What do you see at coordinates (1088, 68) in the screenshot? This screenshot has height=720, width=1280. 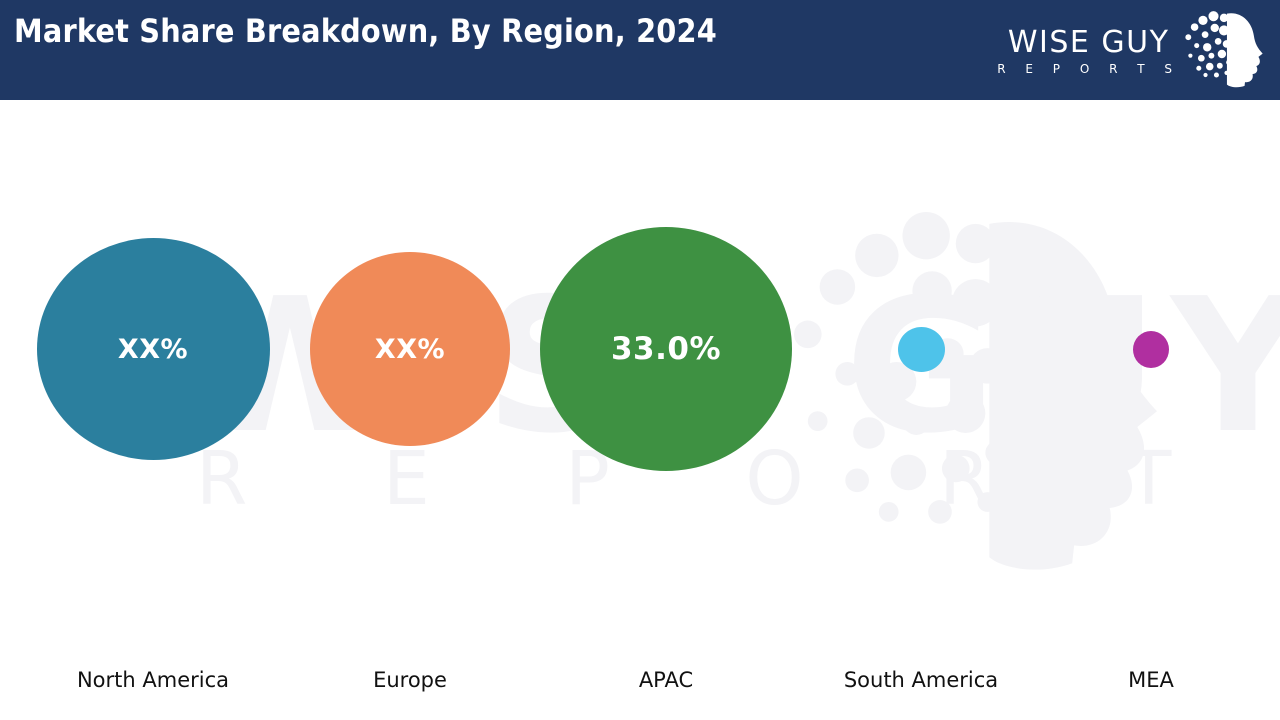 I see `logo-subtext: R E P O R T S` at bounding box center [1088, 68].